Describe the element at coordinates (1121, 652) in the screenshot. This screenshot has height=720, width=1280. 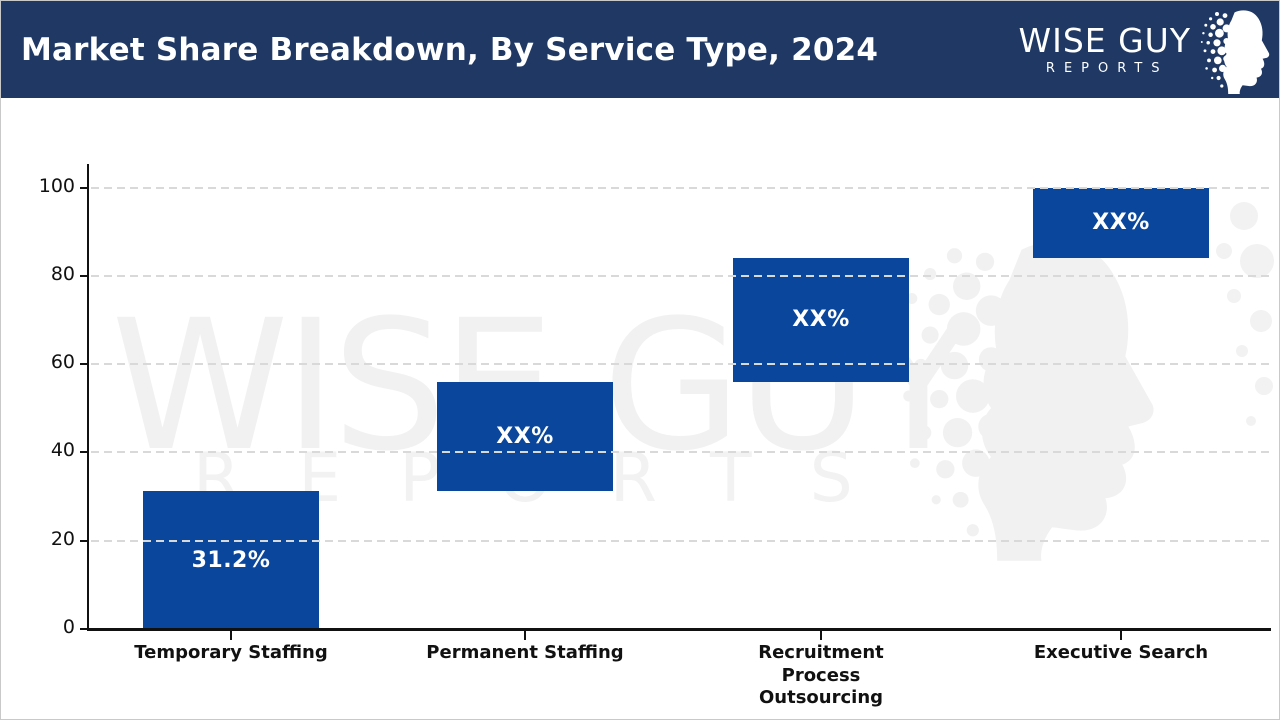
I see `x-category-label: Executive Search` at that location.